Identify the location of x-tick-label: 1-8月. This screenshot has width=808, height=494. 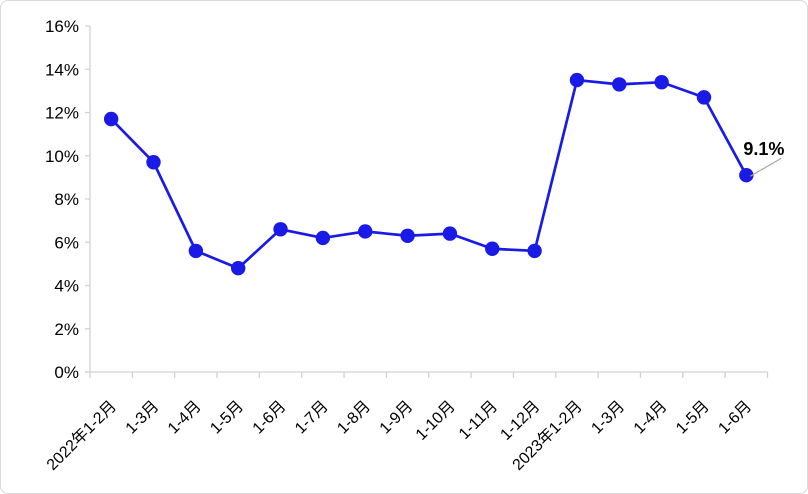
(354, 418).